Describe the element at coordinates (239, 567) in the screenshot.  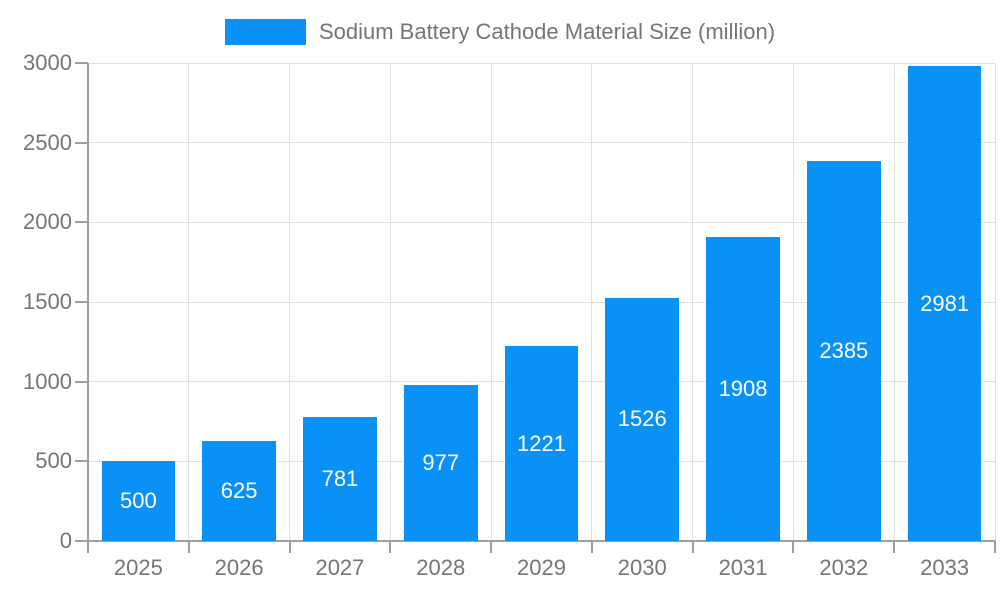
I see `x-axis-tick-label: 2026` at that location.